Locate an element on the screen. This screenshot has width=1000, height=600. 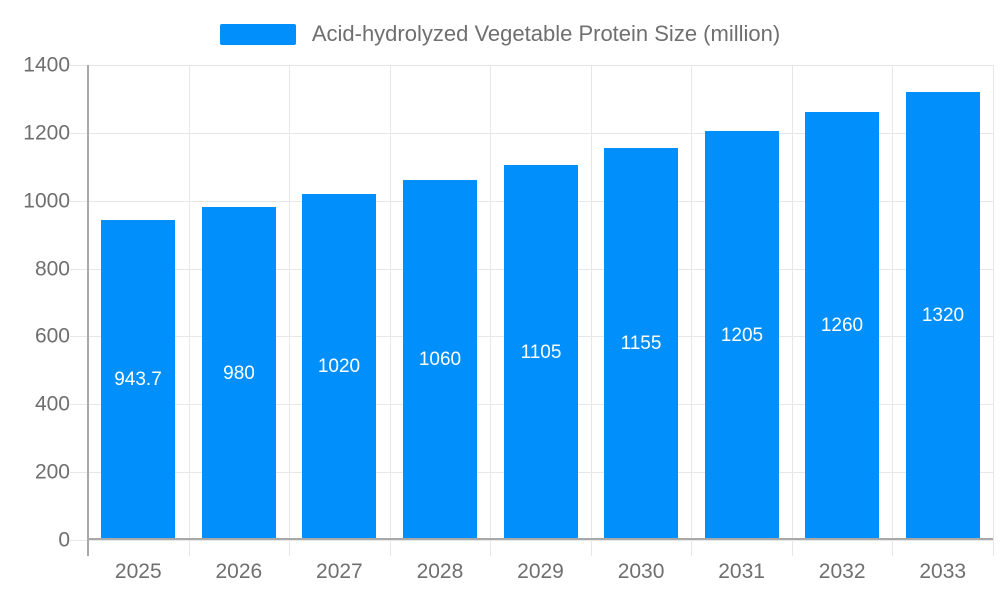
x-axis-label-2032: 2032 is located at coordinates (842, 571).